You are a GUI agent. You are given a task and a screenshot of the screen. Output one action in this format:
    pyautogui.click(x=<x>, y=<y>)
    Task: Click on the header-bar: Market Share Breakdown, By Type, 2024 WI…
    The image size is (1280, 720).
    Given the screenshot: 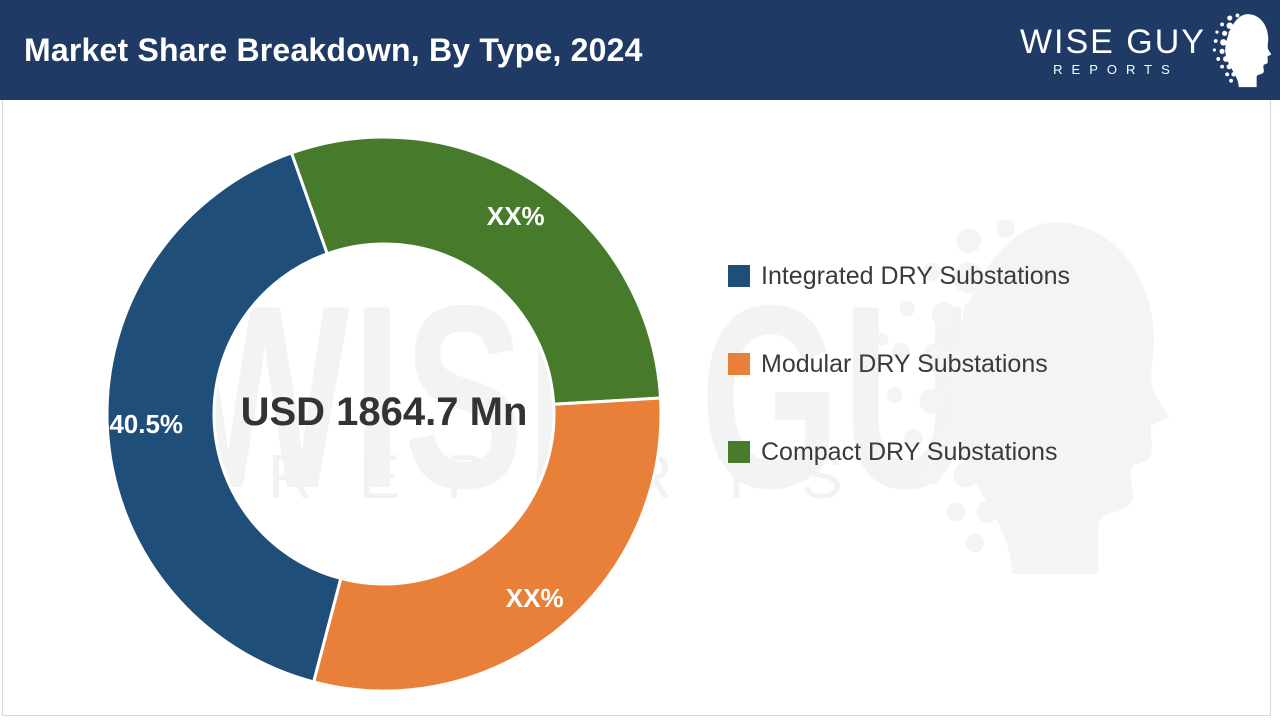 What is the action you would take?
    pyautogui.click(x=640, y=50)
    